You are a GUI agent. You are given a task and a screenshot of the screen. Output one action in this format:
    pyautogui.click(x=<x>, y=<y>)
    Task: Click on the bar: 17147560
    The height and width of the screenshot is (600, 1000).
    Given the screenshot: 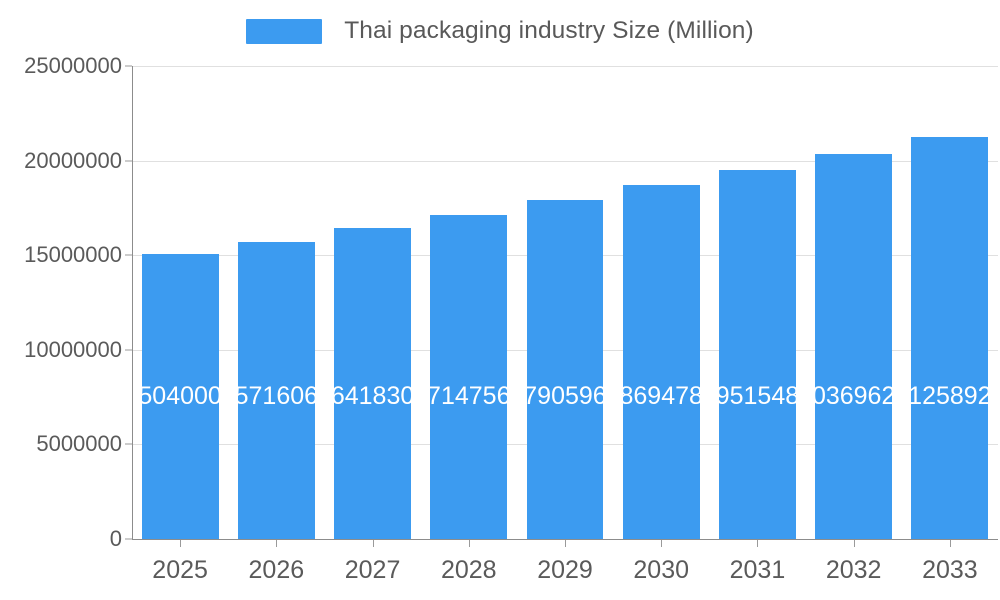 What is the action you would take?
    pyautogui.click(x=469, y=376)
    